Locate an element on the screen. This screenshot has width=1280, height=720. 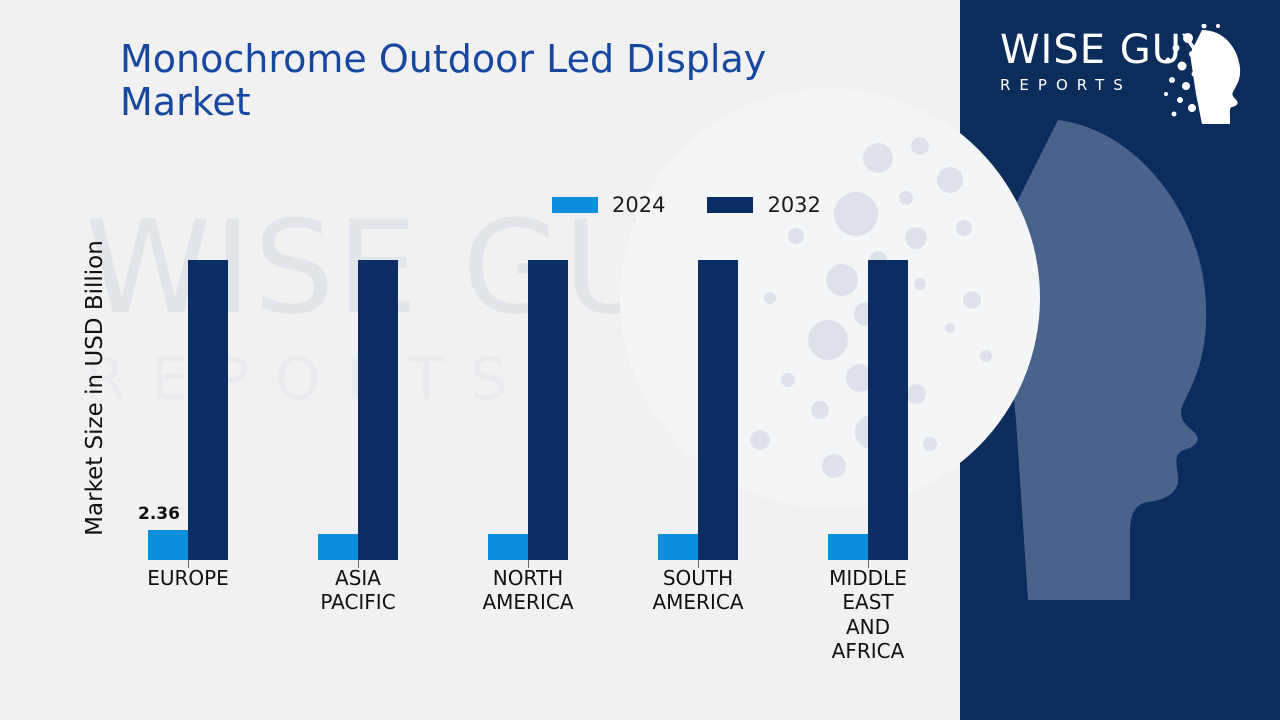
legend-label-2024: 2024 is located at coordinates (639, 205).